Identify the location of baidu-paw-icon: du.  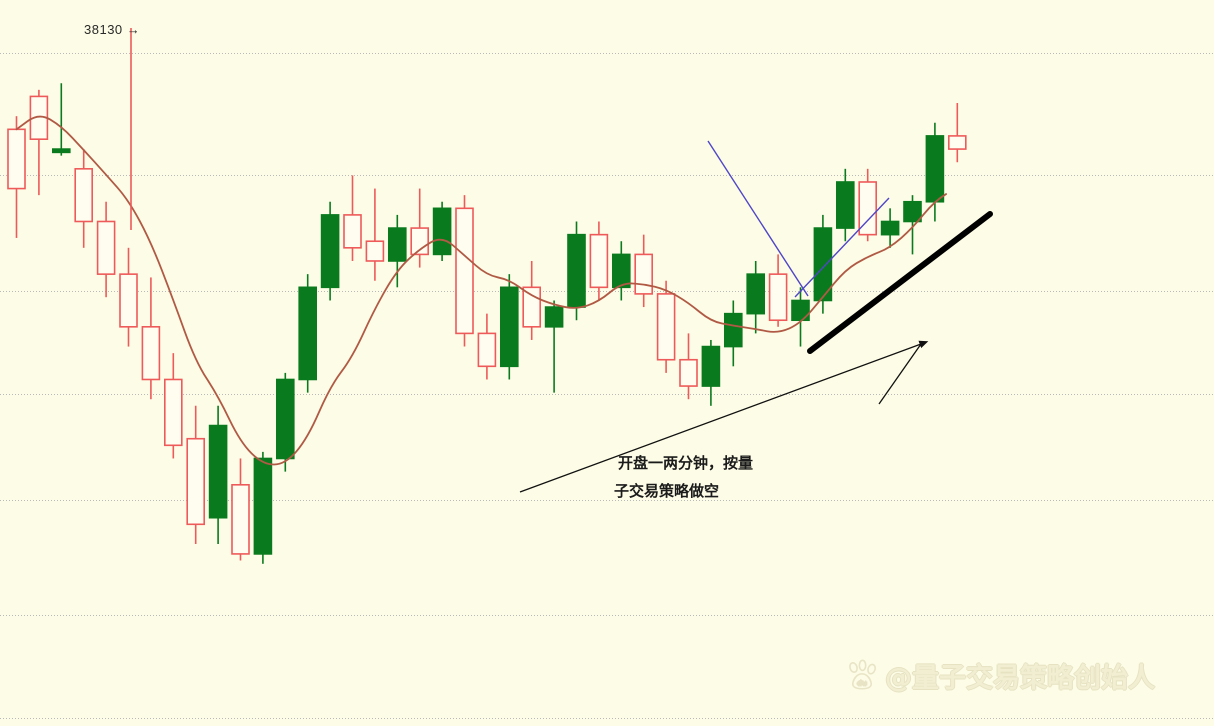
(862, 676).